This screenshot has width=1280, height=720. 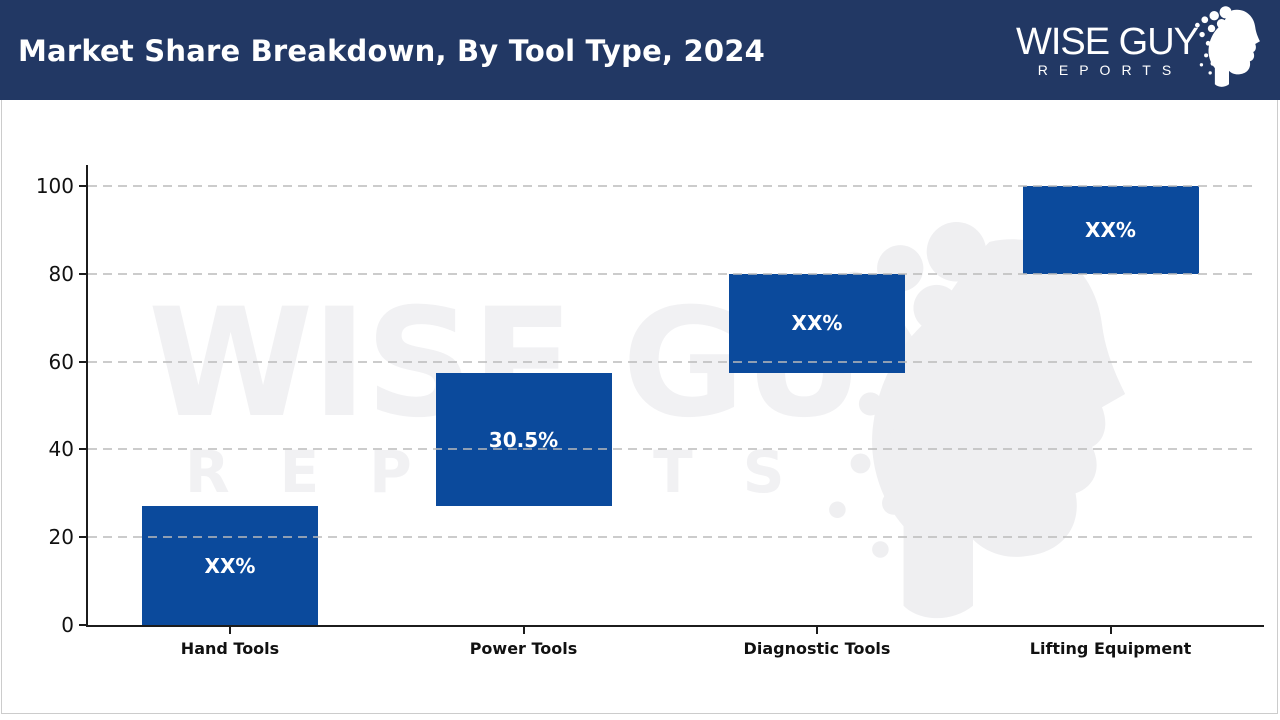 What do you see at coordinates (1110, 648) in the screenshot?
I see `category-label: Lifting Equipment` at bounding box center [1110, 648].